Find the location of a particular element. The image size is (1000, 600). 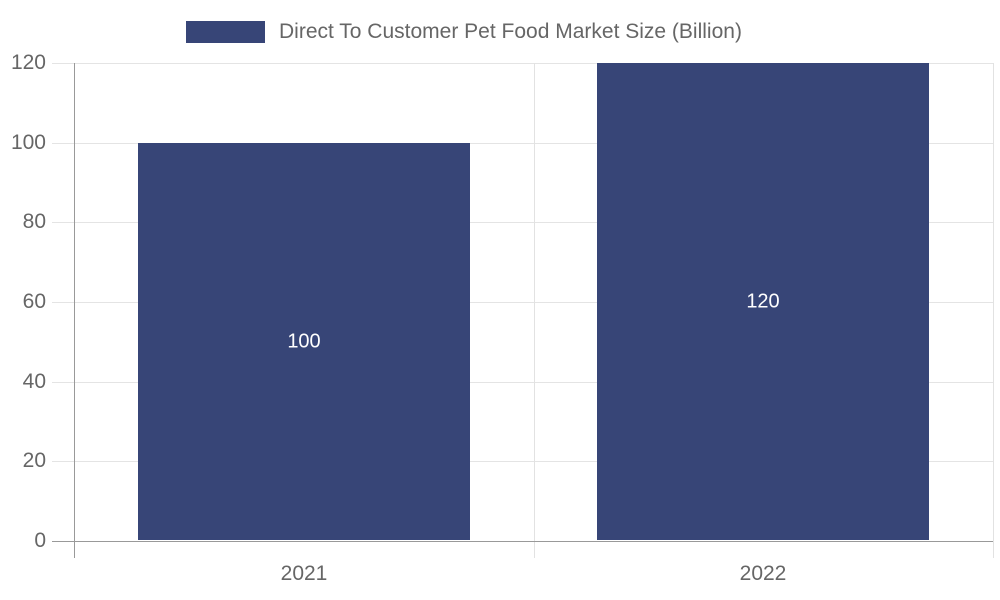

legend-swatch is located at coordinates (225, 32).